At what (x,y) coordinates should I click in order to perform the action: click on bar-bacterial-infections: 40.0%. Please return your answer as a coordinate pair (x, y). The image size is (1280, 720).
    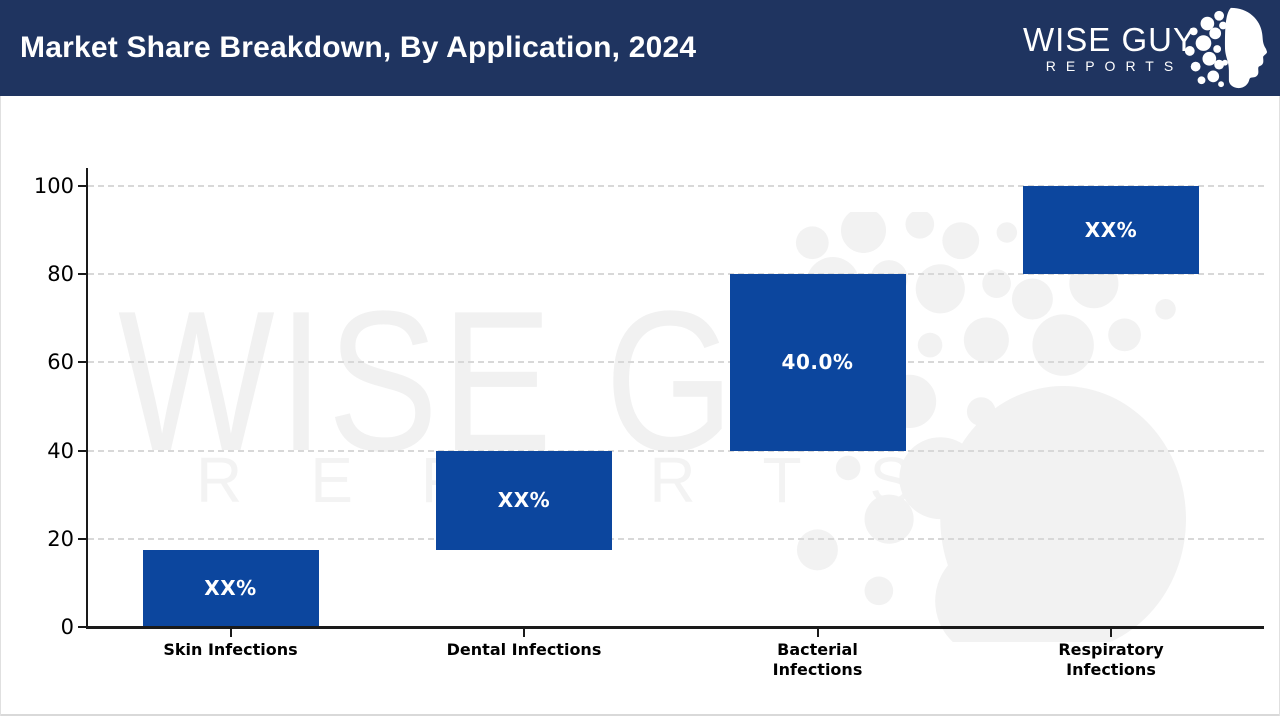
    Looking at the image, I should click on (817, 362).